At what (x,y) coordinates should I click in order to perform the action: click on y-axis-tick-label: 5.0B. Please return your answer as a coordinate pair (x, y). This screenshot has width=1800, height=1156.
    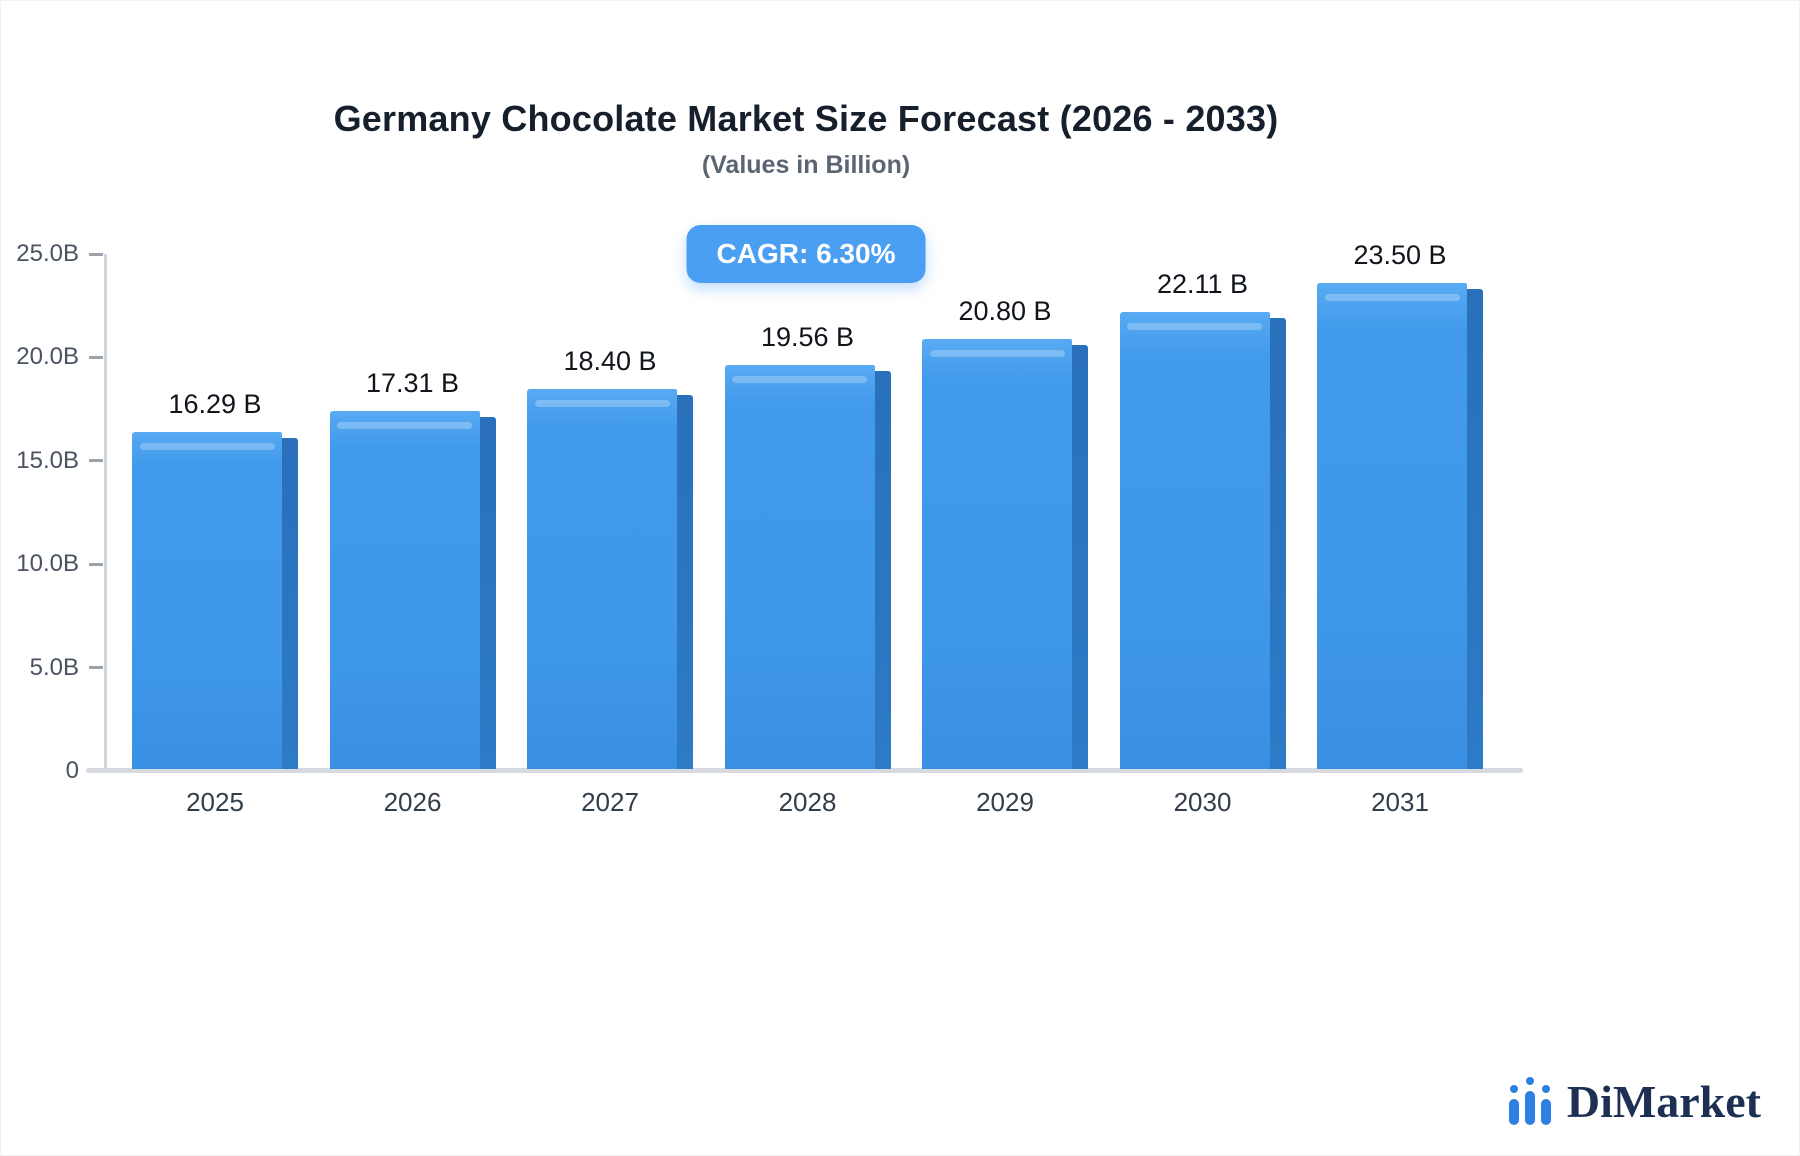
    Looking at the image, I should click on (54, 667).